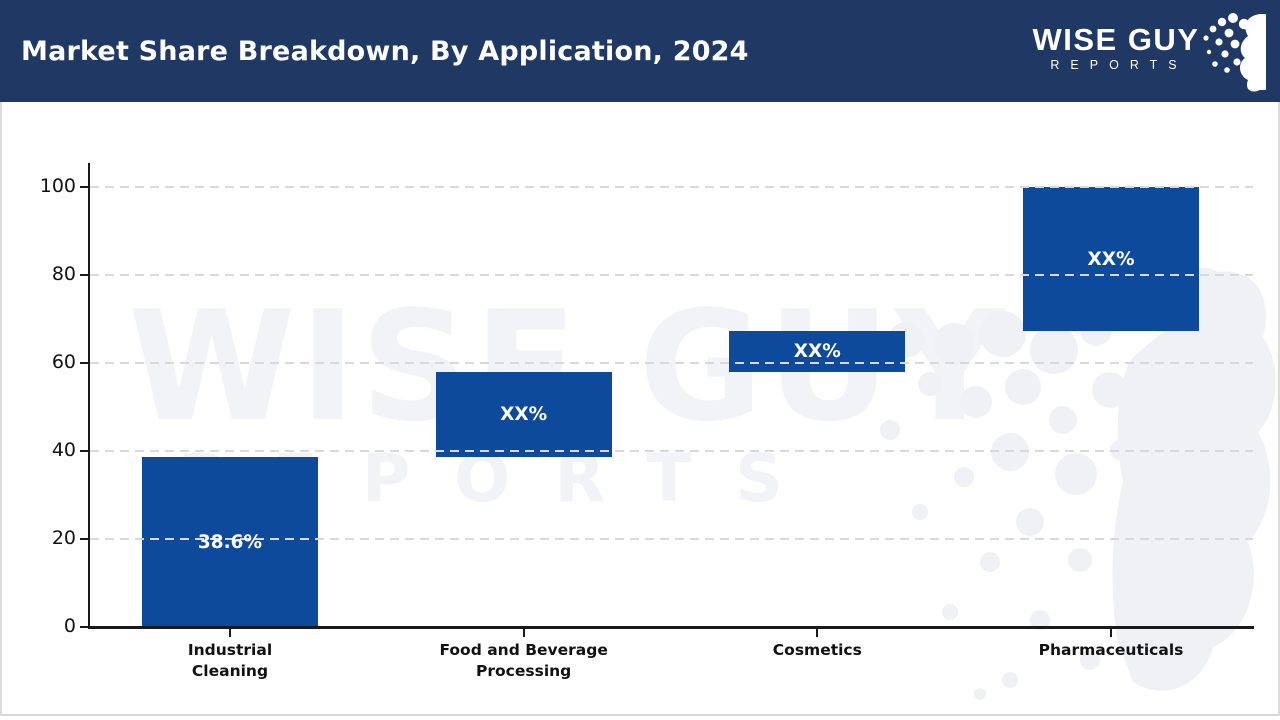 The width and height of the screenshot is (1280, 720). I want to click on y-axis-line, so click(89, 395).